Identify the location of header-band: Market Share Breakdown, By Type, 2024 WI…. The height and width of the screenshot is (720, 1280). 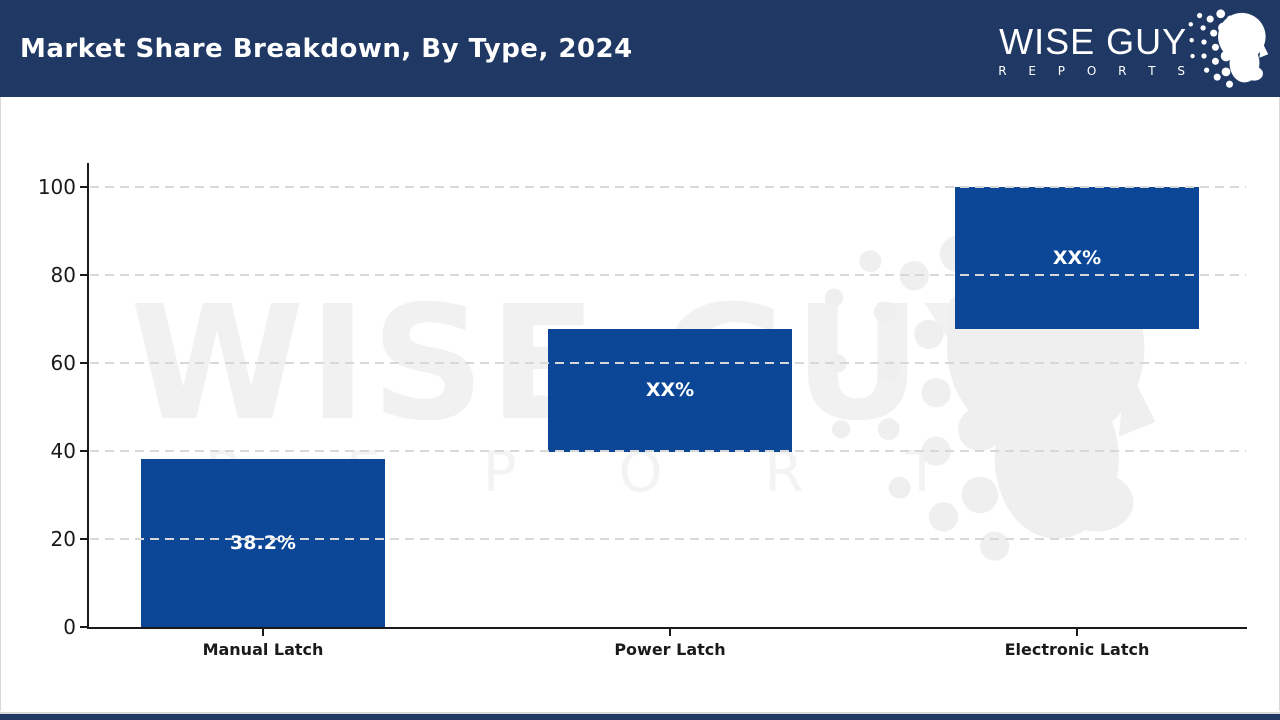
(640, 48).